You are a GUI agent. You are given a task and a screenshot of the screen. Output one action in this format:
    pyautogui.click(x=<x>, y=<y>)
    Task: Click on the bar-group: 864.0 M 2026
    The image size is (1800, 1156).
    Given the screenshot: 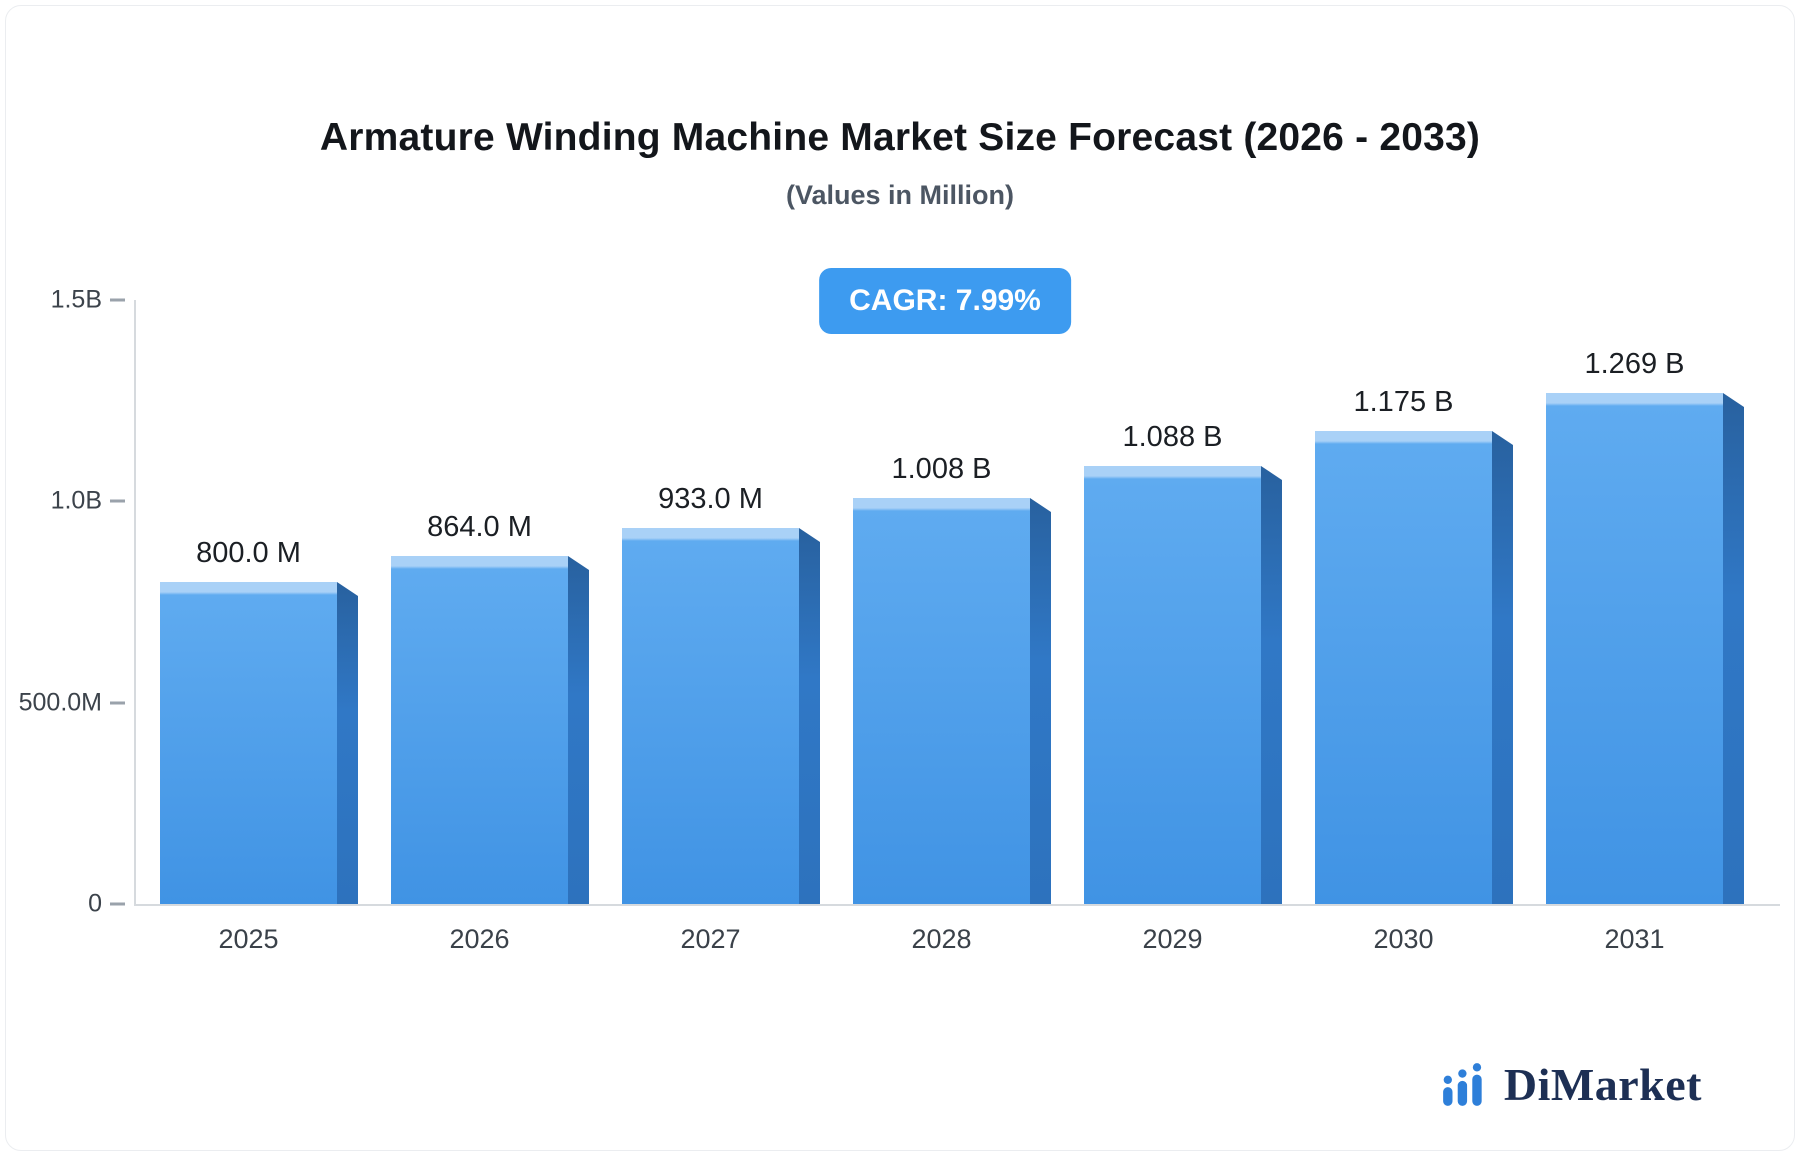 What is the action you would take?
    pyautogui.click(x=490, y=732)
    